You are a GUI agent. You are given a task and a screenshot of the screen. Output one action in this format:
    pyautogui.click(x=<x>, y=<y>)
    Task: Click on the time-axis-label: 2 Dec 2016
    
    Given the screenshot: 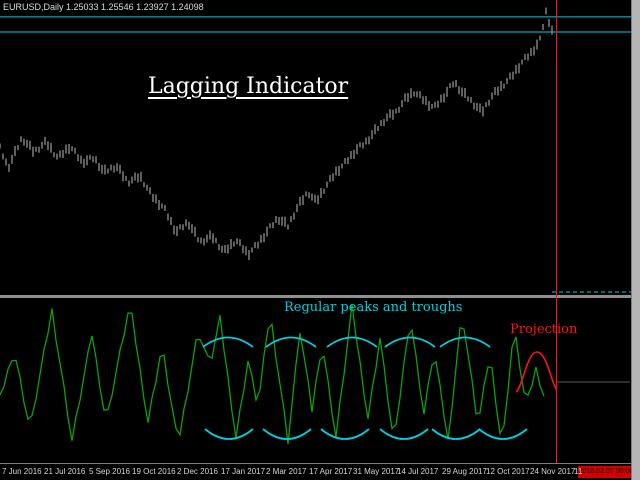 What is the action you would take?
    pyautogui.click(x=197, y=471)
    